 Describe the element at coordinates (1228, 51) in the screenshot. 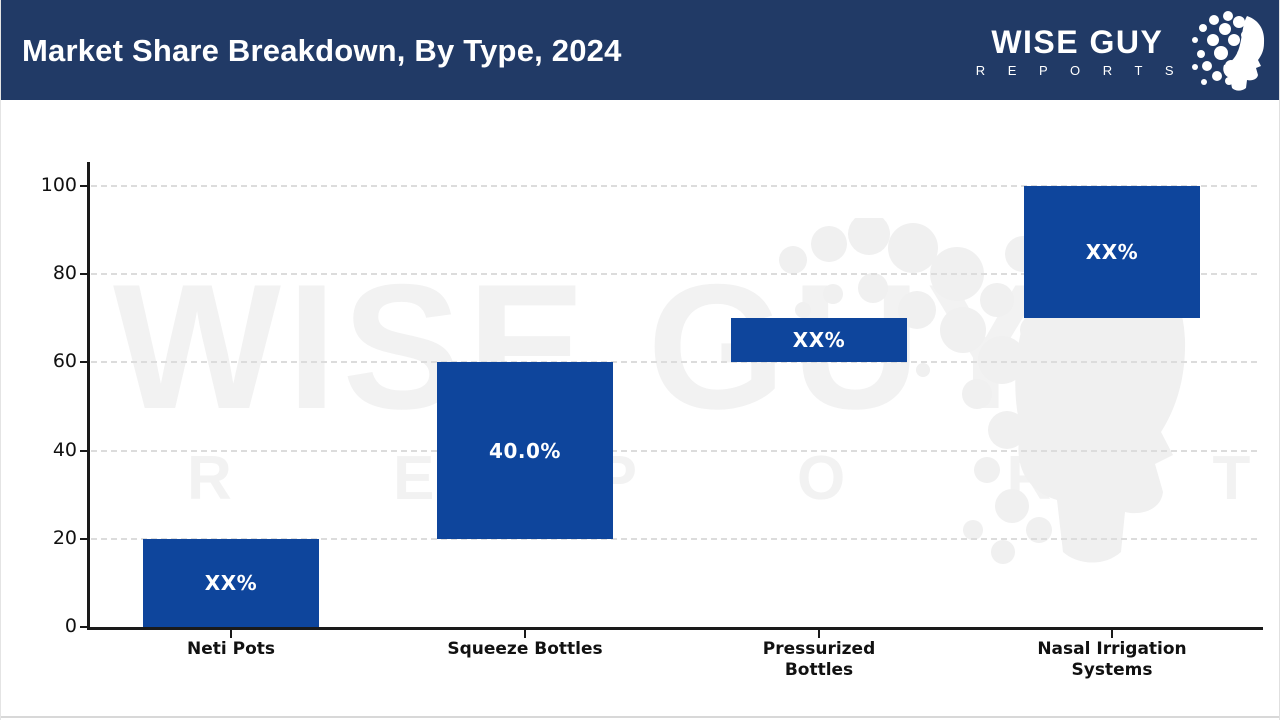

I see `face-dots-icon` at that location.